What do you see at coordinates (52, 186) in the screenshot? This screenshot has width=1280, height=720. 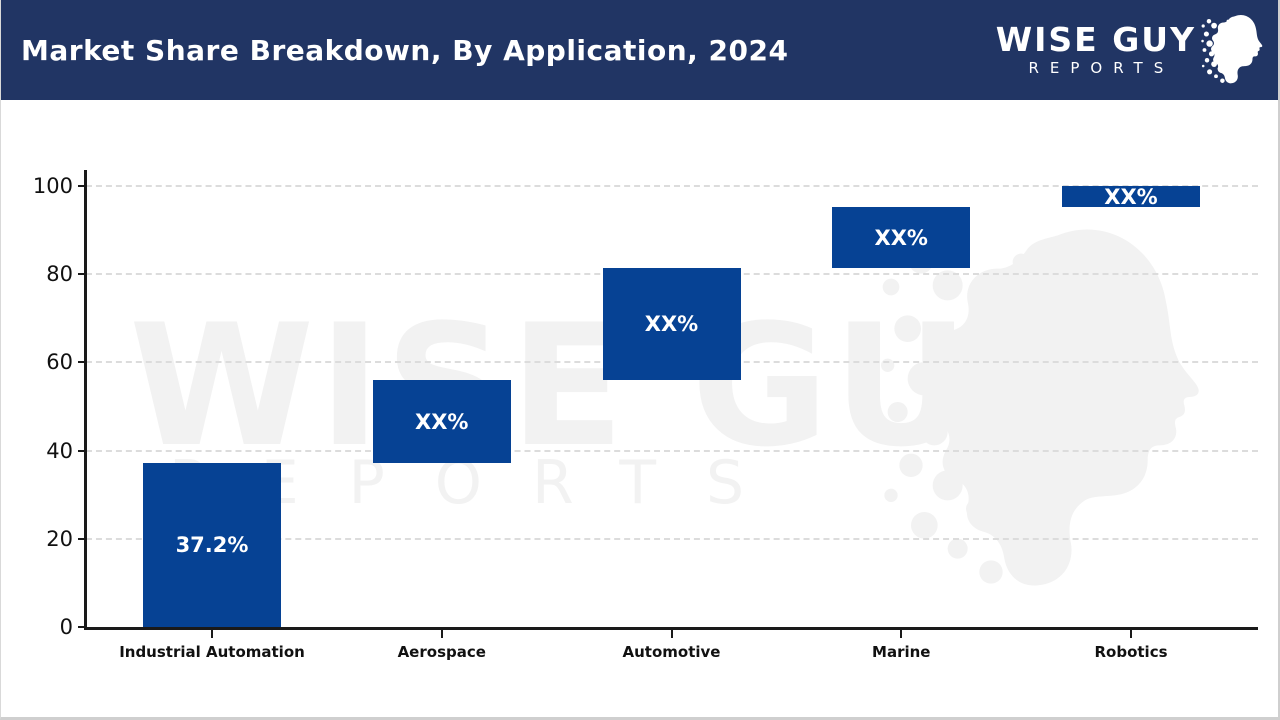 I see `y-axis-tick-label: 100` at bounding box center [52, 186].